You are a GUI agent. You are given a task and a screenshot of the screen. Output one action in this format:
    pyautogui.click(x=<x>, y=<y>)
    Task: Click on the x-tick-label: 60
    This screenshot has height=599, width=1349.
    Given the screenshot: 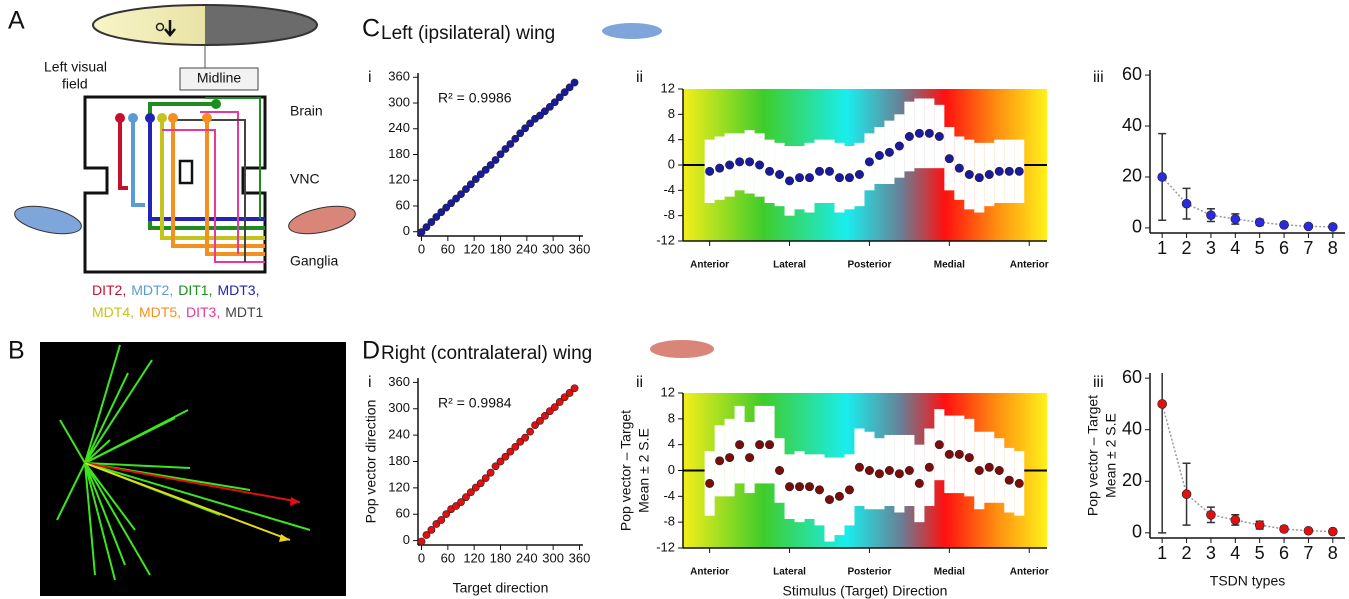 What is the action you would take?
    pyautogui.click(x=448, y=557)
    